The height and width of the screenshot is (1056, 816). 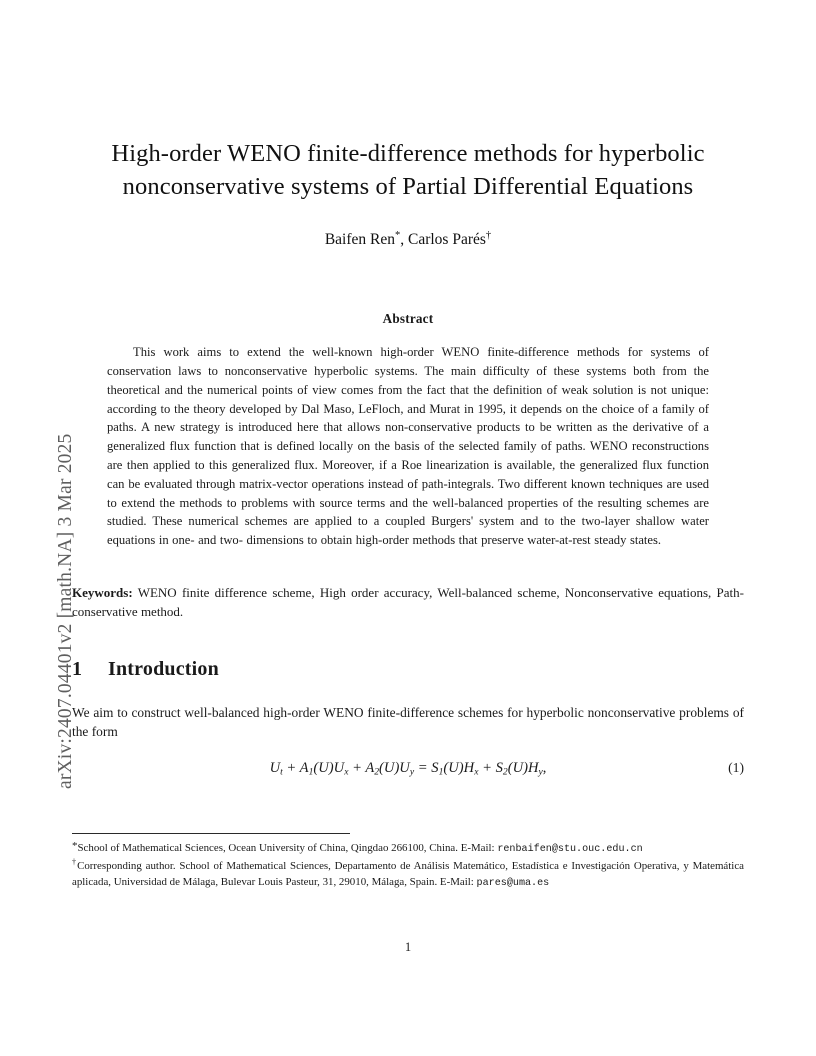 I want to click on eq-part: = S, so click(x=426, y=768).